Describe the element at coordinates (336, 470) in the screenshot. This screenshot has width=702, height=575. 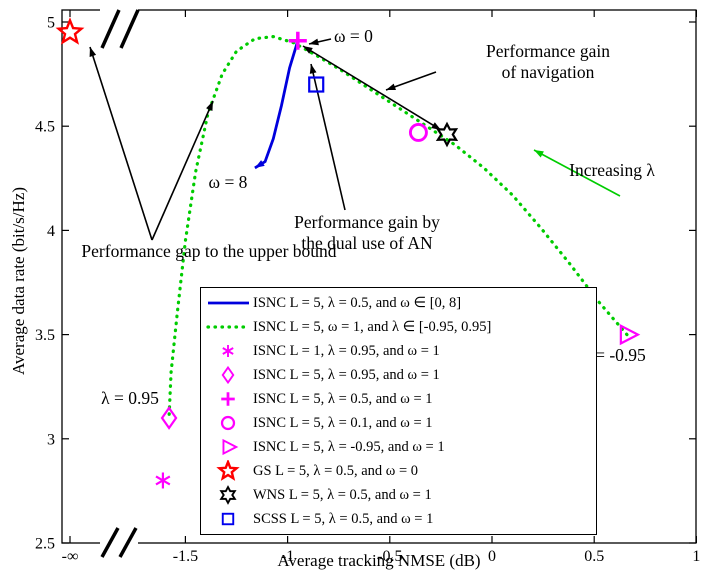
I see `legend-label: GS L = 5, λ = 0.5, and ω = 0` at that location.